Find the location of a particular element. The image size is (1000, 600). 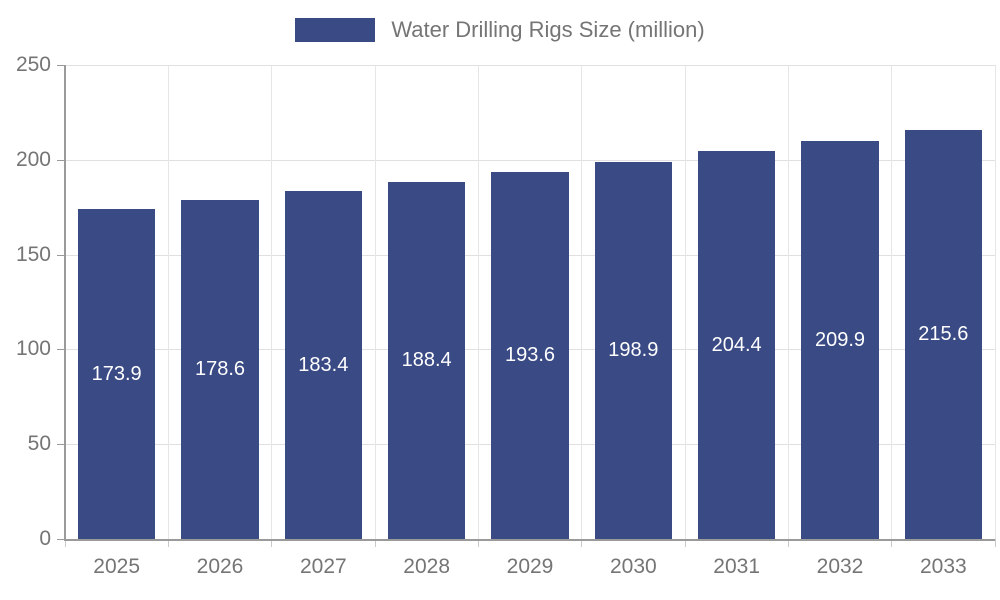

x-axis-tick-label: 2032 is located at coordinates (840, 566).